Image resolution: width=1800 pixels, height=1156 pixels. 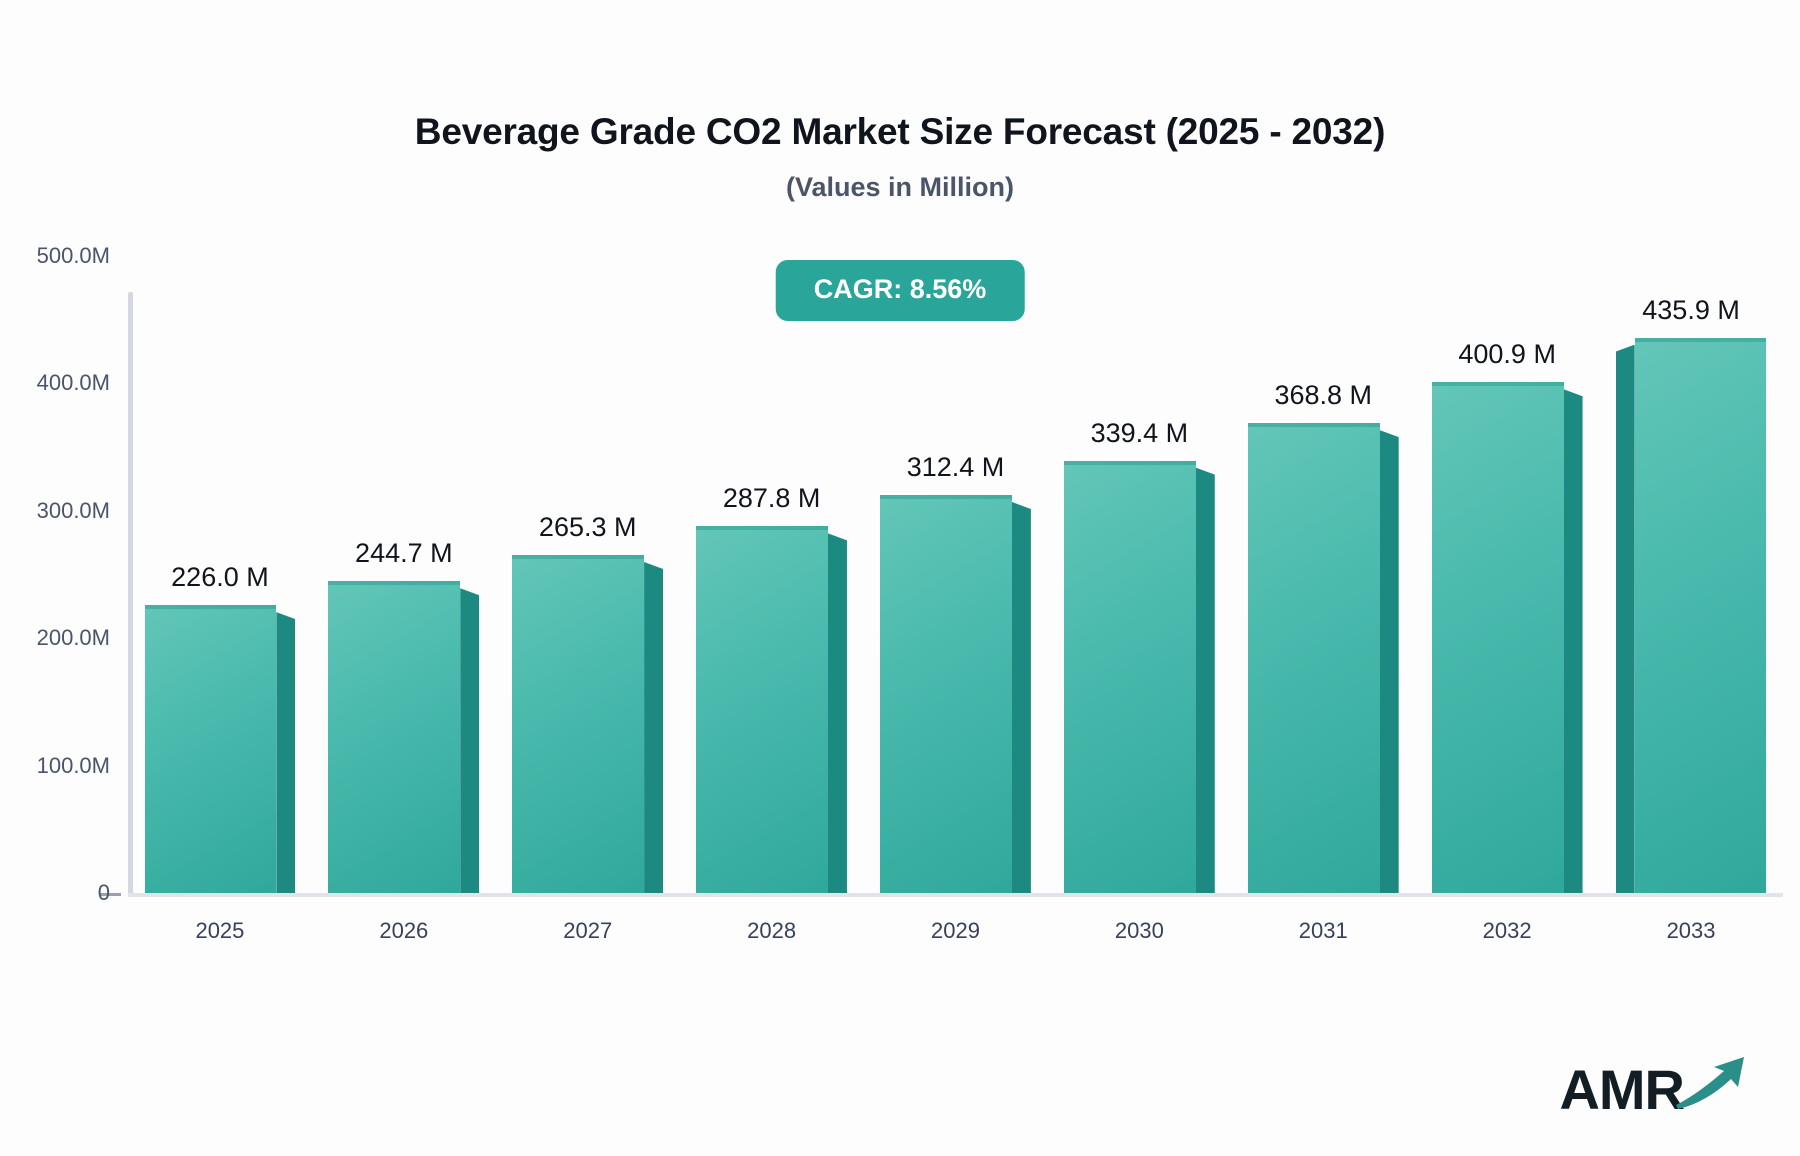 I want to click on logo-text: AMR, so click(x=1622, y=1089).